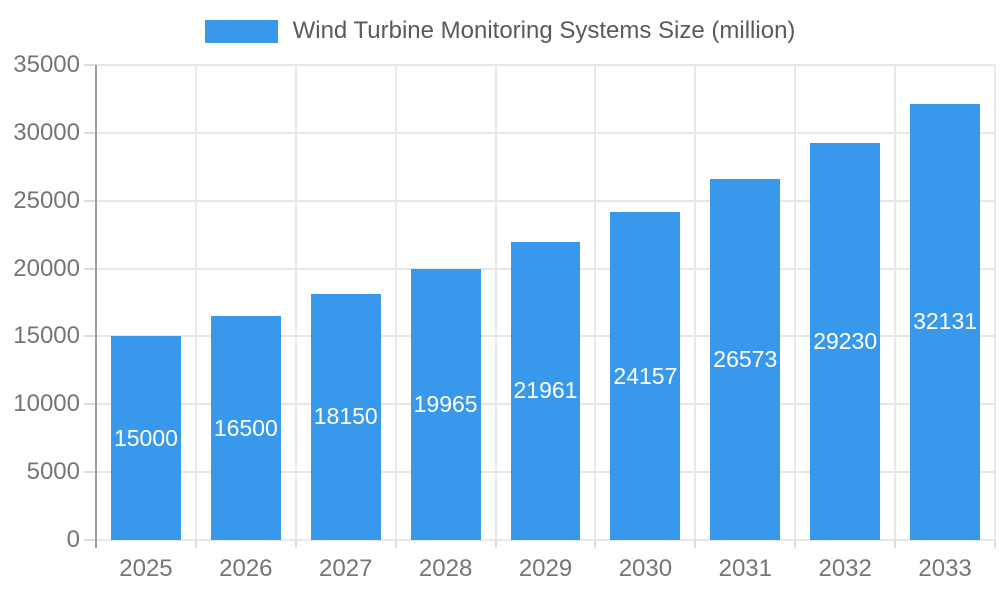 This screenshot has width=1000, height=600. I want to click on y-tick-label: 25000, so click(46, 200).